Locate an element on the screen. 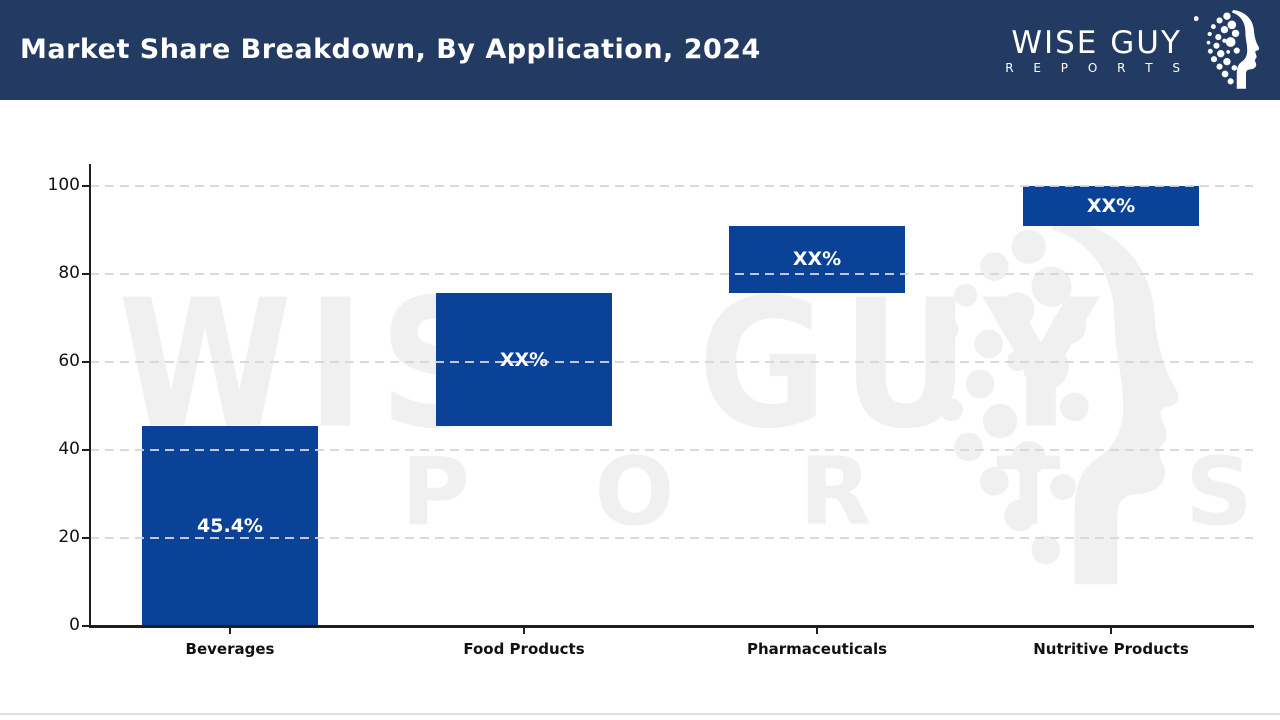 This screenshot has height=720, width=1280. y-tick-label-40: 40 is located at coordinates (69, 449).